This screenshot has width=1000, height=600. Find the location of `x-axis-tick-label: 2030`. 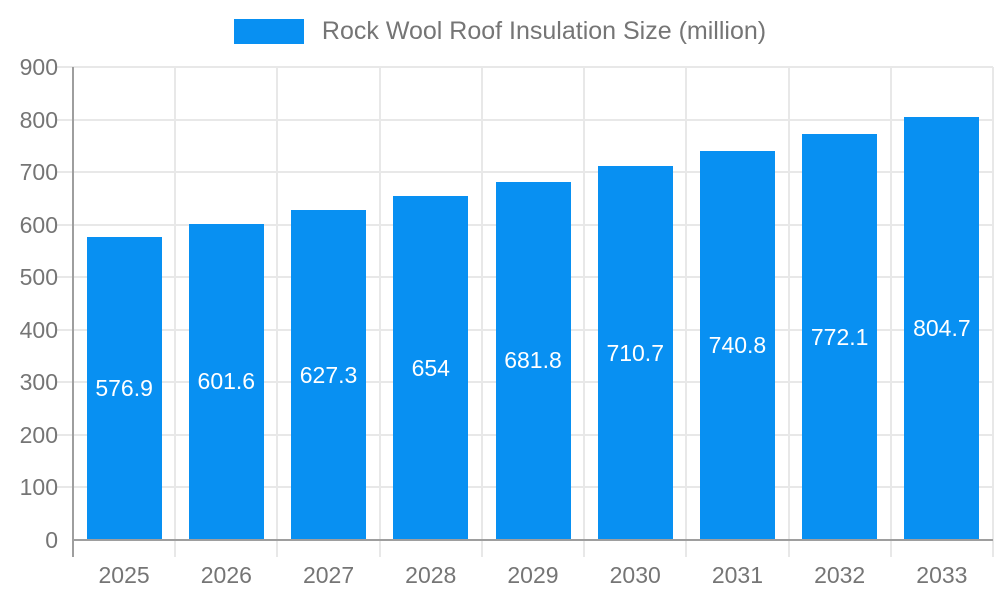

x-axis-tick-label: 2030 is located at coordinates (635, 575).